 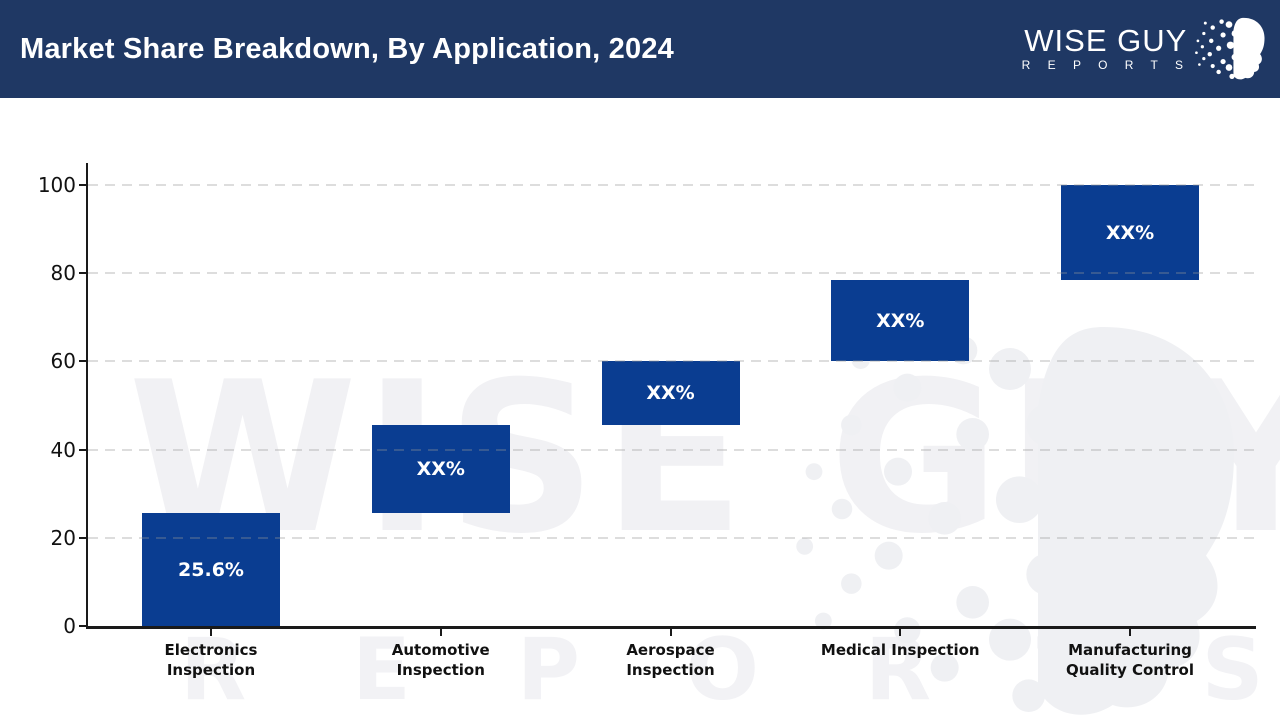 What do you see at coordinates (87, 395) in the screenshot?
I see `y-axis-line` at bounding box center [87, 395].